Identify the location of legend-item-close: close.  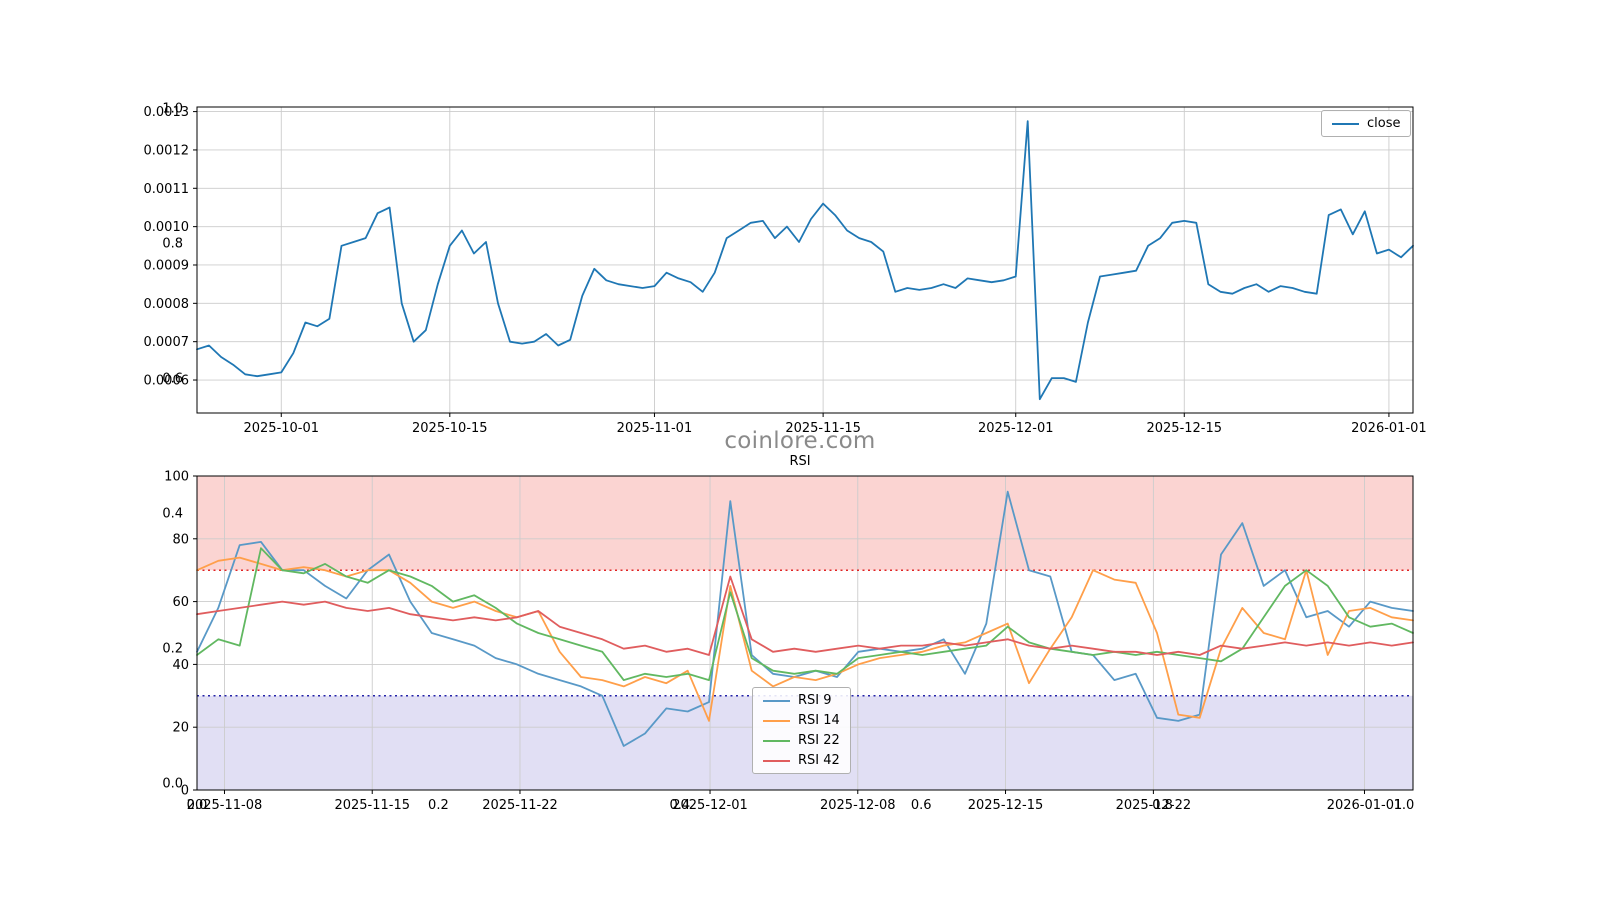
(1366, 123).